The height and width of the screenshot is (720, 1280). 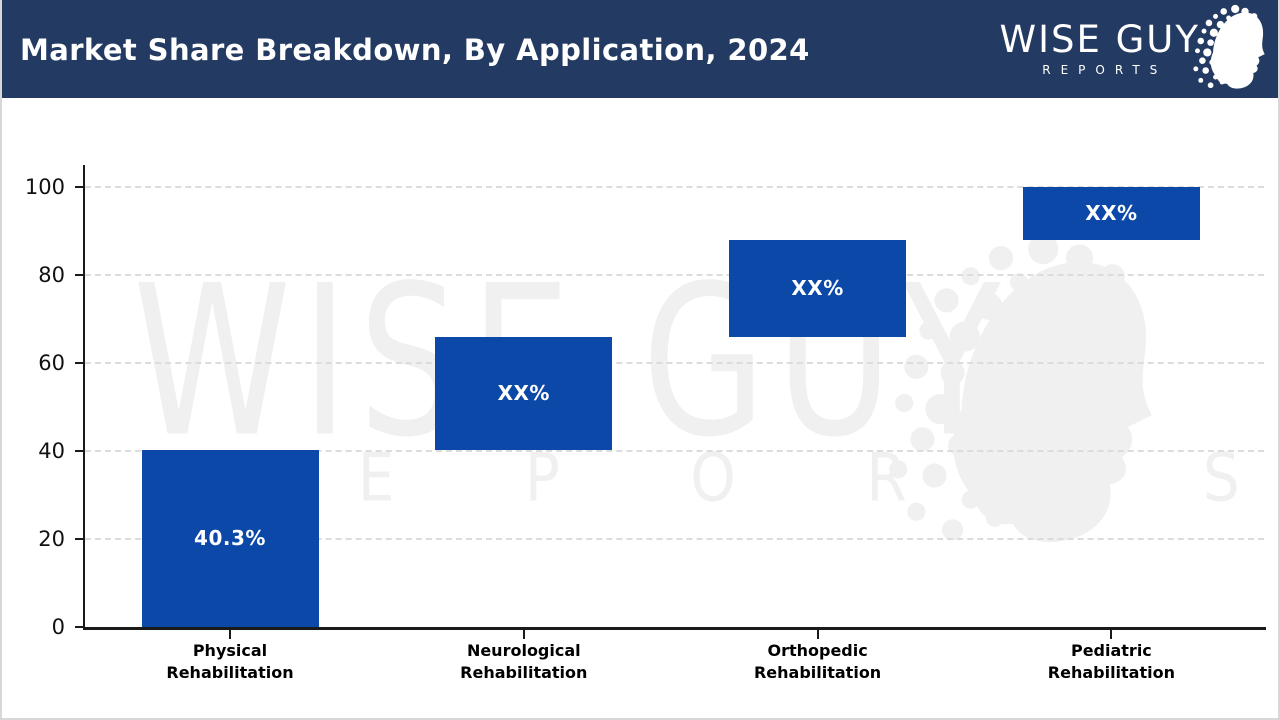 I want to click on brand-logo-text: WISE GUY REPORTS, so click(x=1099, y=47).